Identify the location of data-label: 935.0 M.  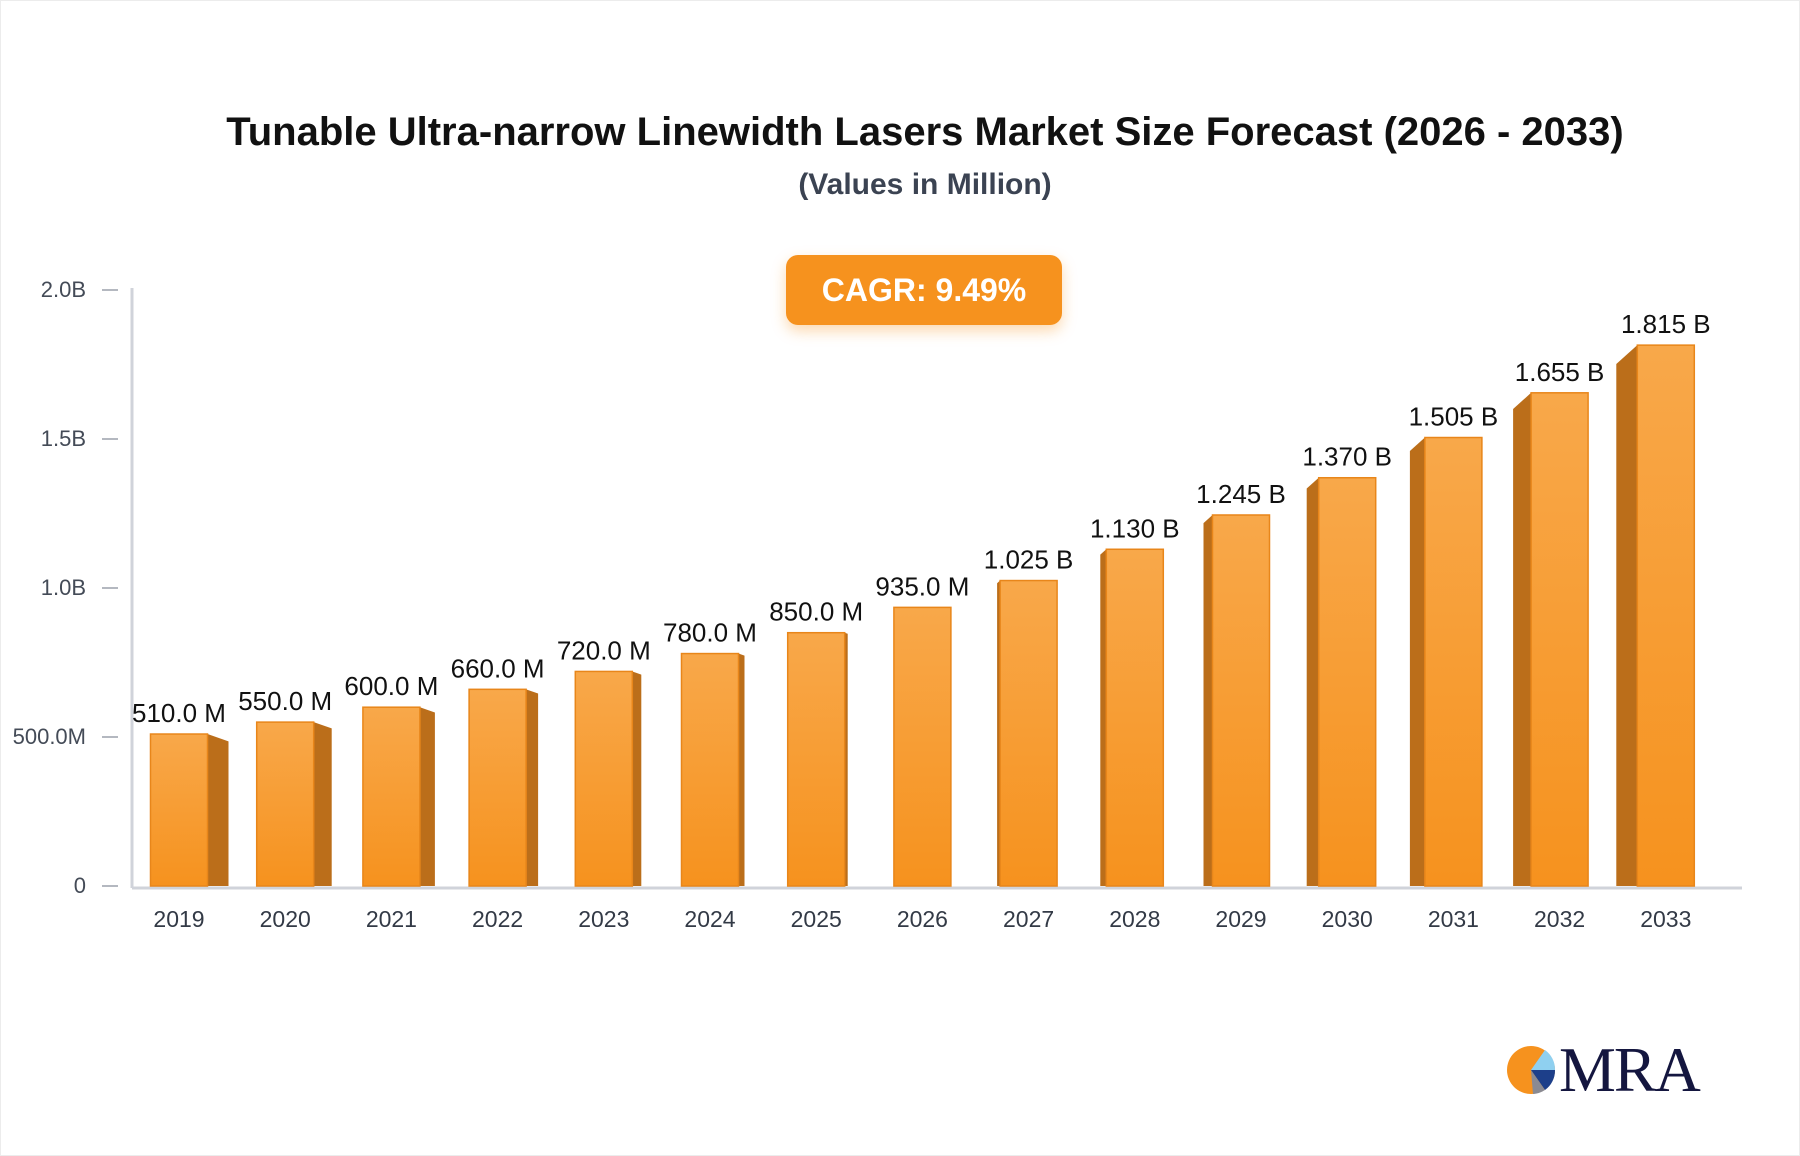
(922, 586).